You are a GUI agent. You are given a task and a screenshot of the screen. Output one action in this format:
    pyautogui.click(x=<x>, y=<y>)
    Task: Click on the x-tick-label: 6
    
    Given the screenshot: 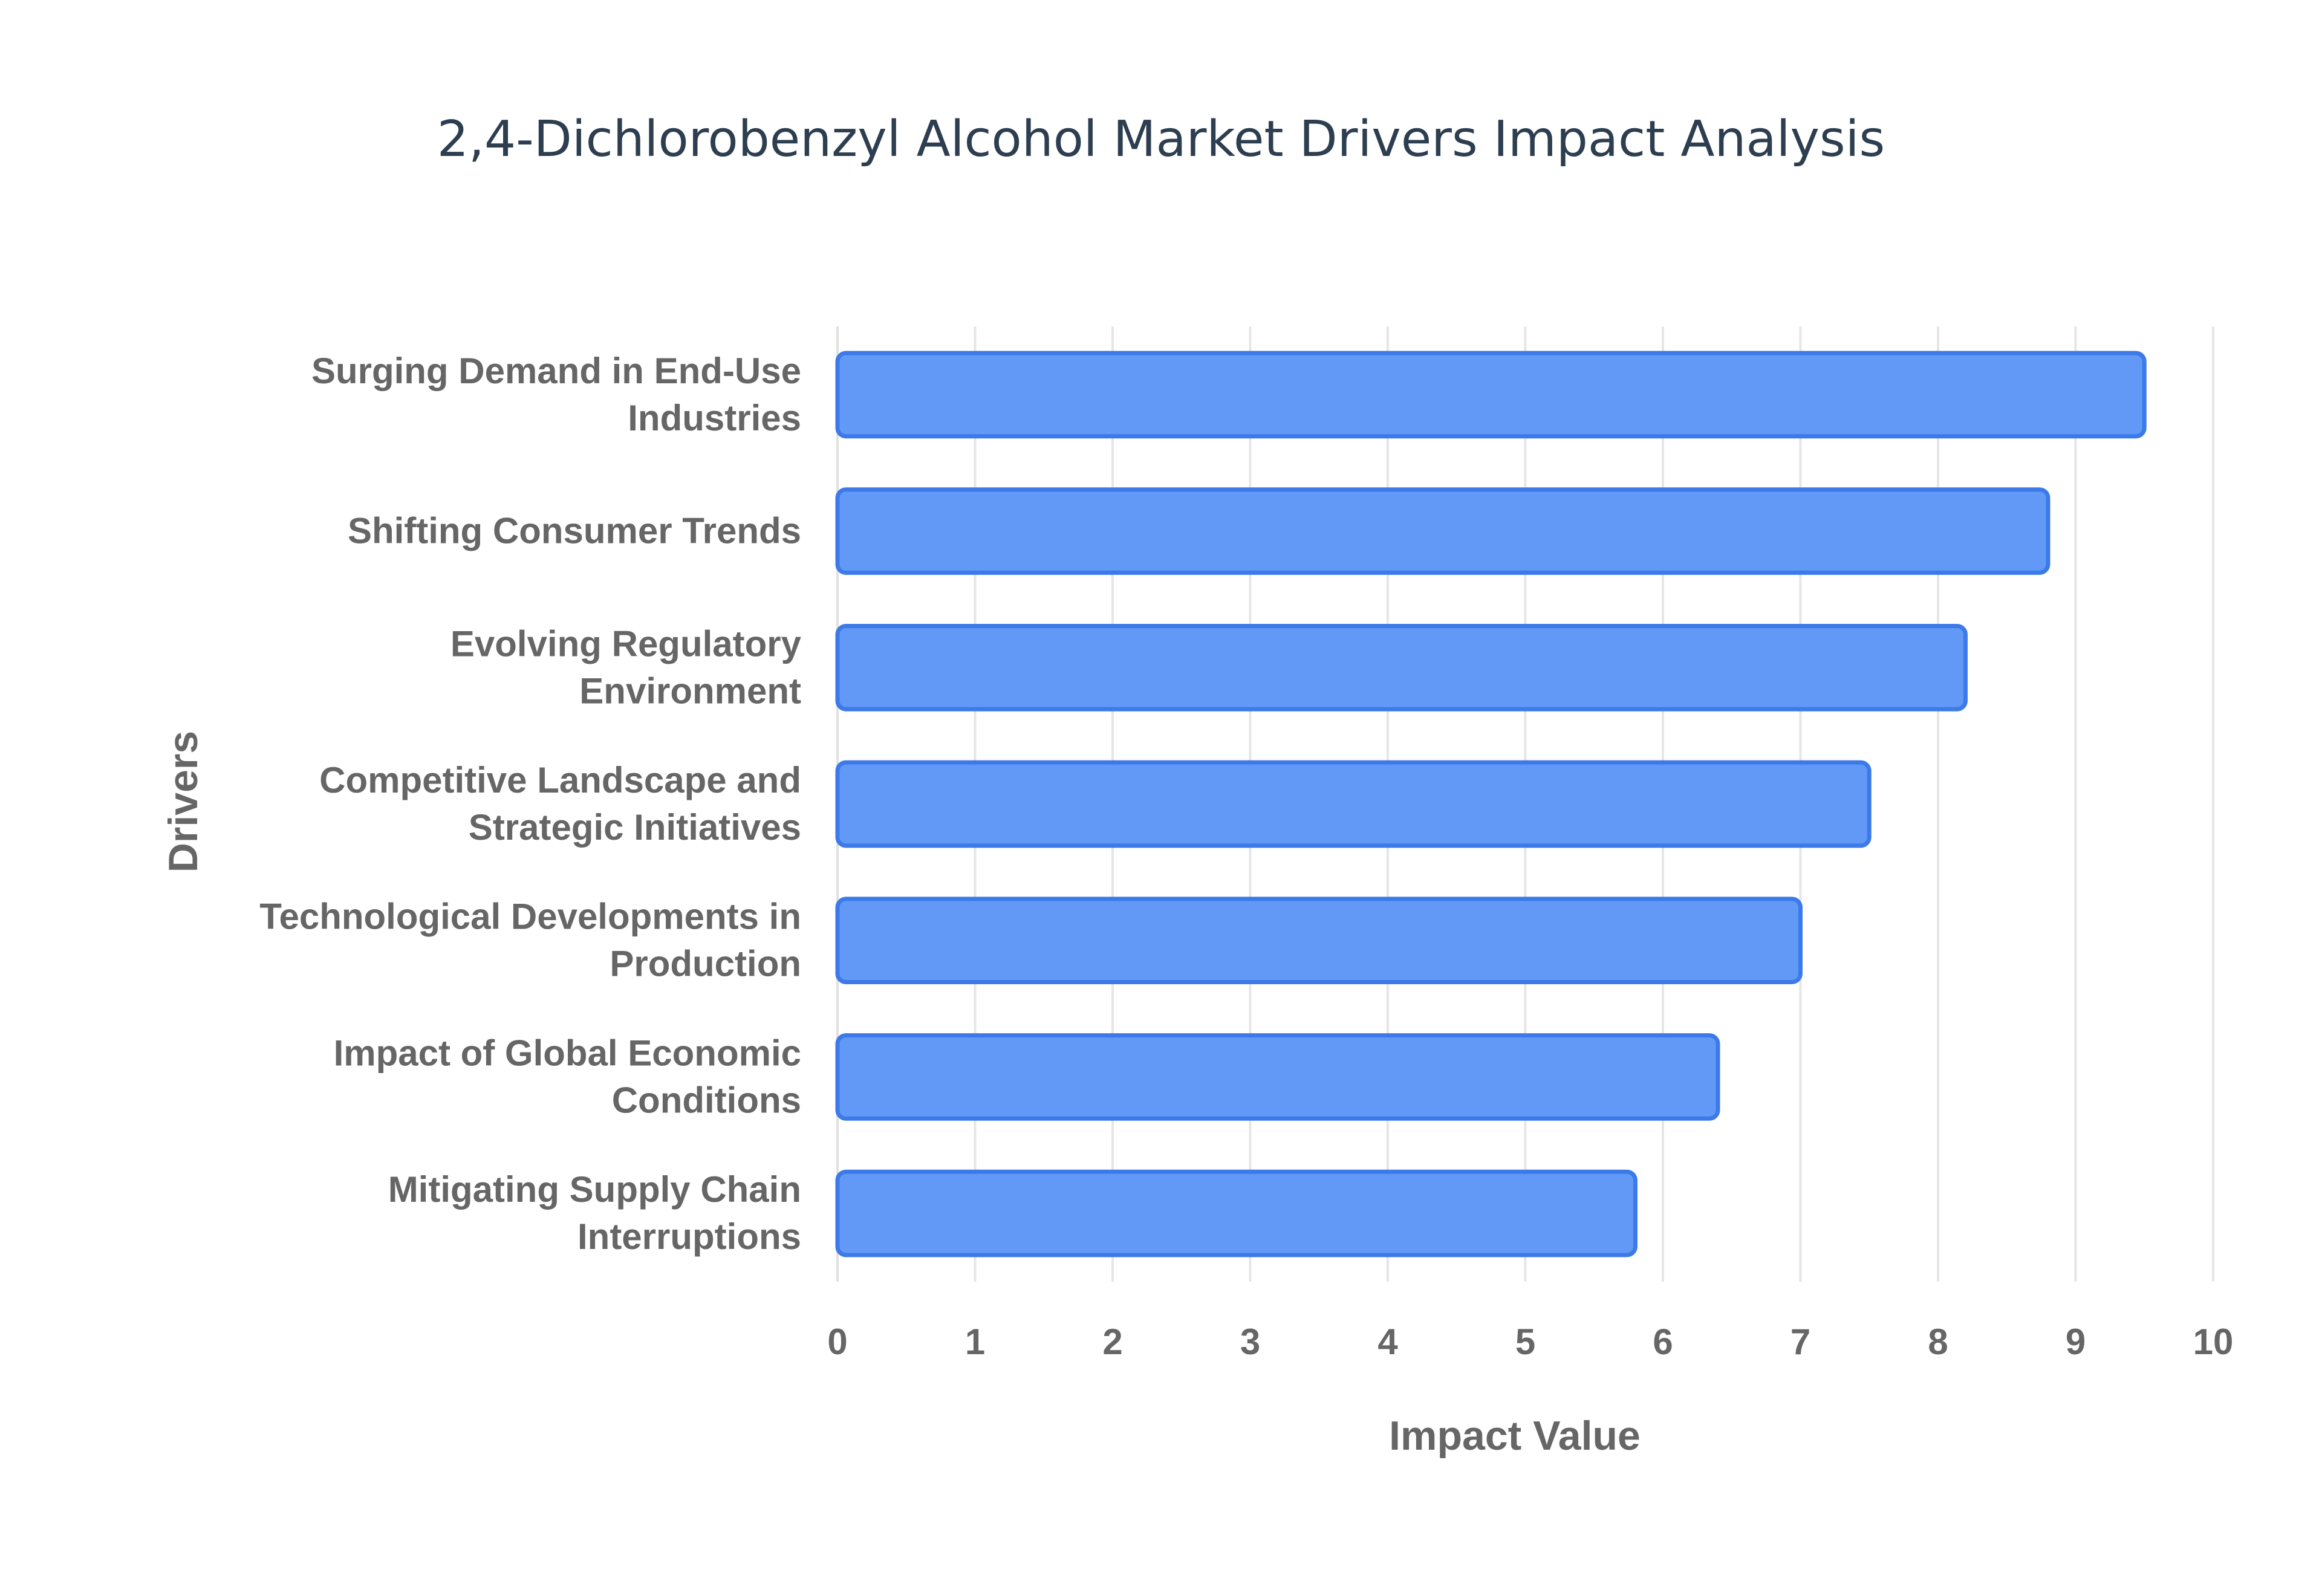 What is the action you would take?
    pyautogui.click(x=1663, y=1342)
    